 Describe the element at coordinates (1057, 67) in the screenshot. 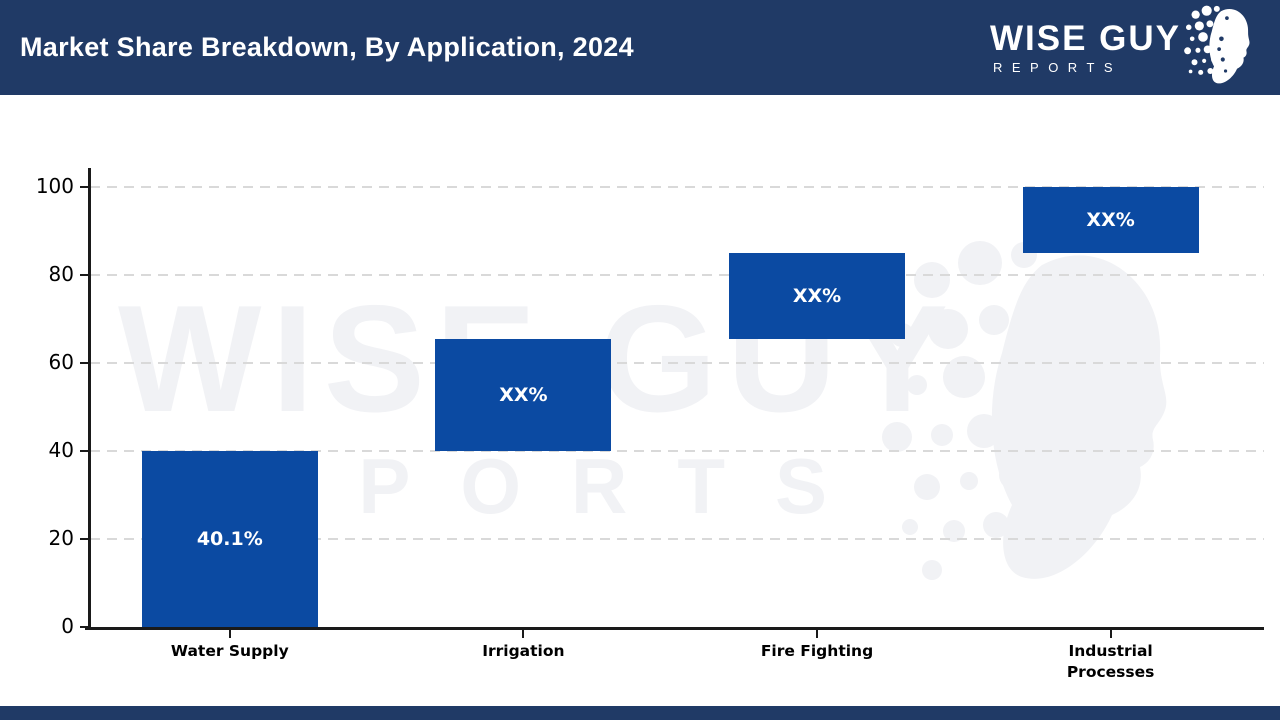

I see `logo-subtitle: REPORTS` at that location.